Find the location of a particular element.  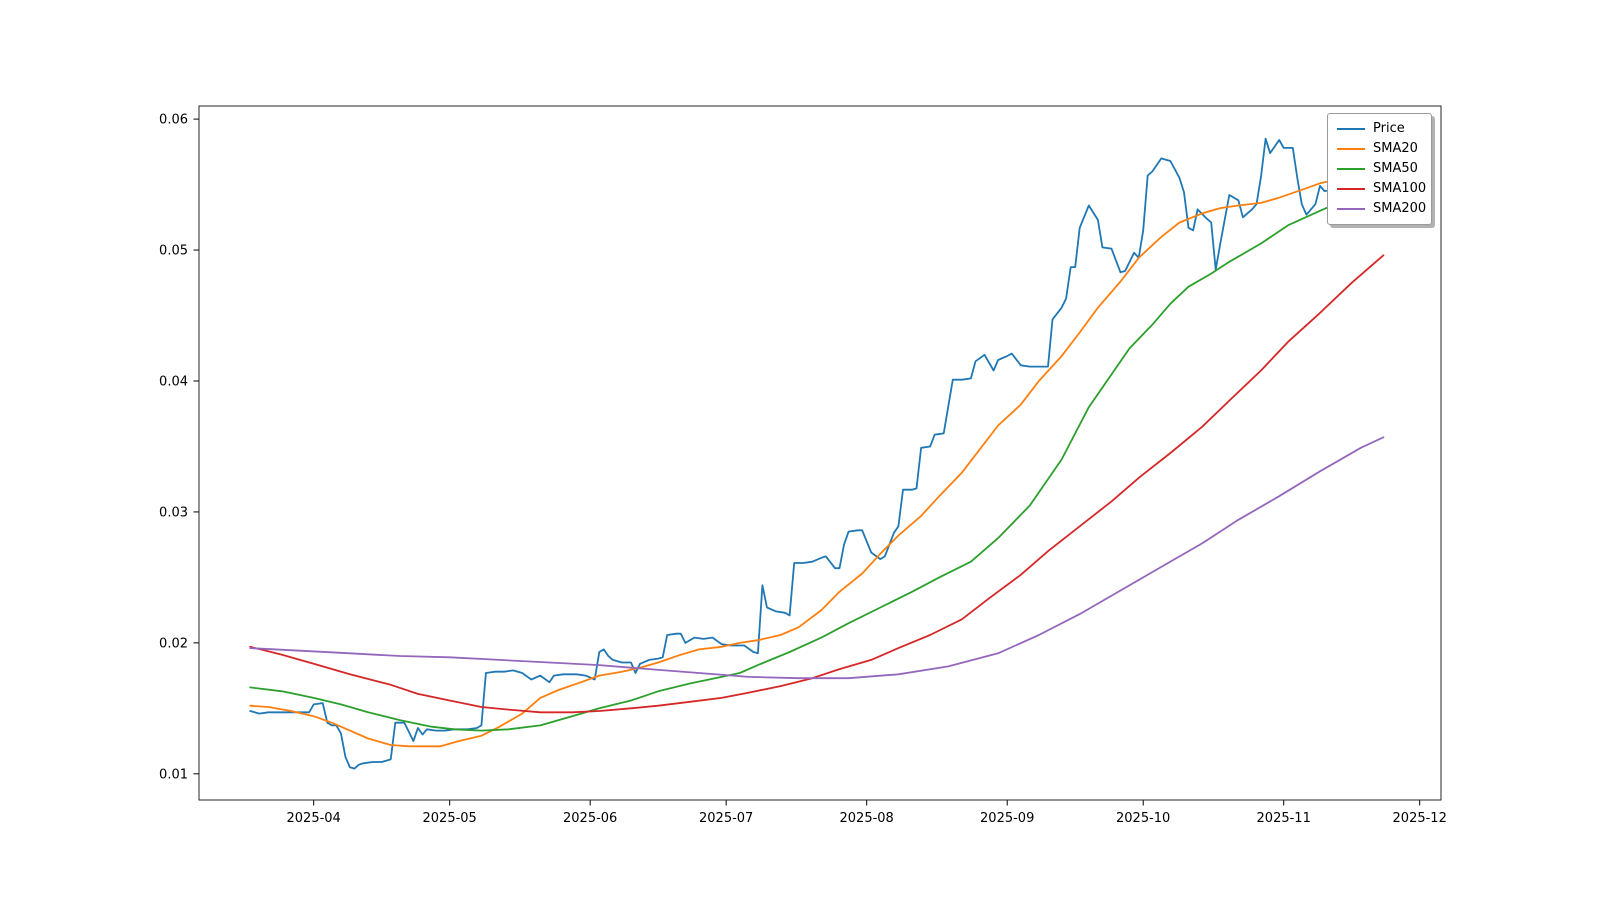

y-tick-label: 0.01 is located at coordinates (173, 774).